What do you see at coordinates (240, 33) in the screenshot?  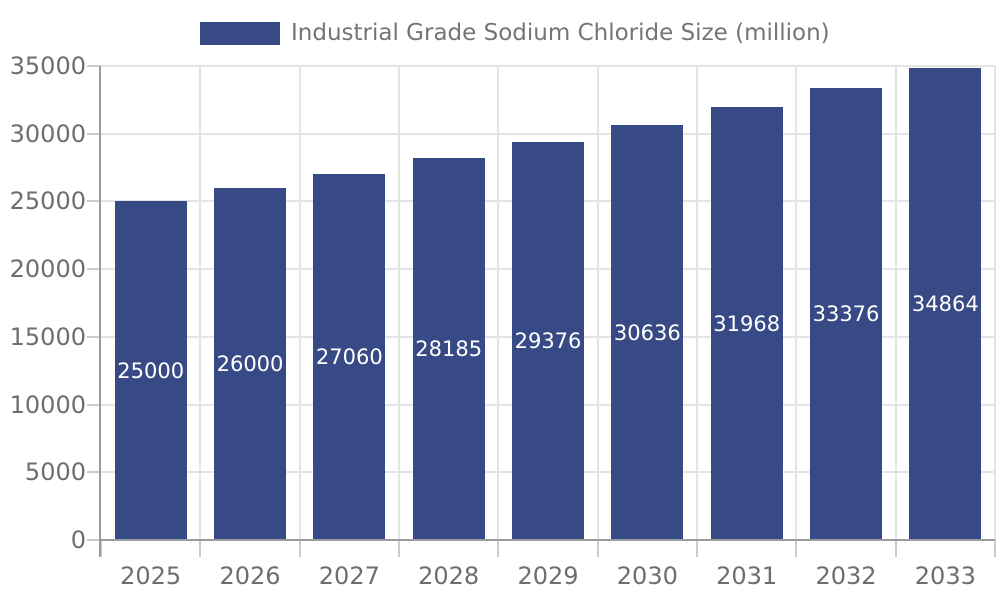 I see `legend-swatch` at bounding box center [240, 33].